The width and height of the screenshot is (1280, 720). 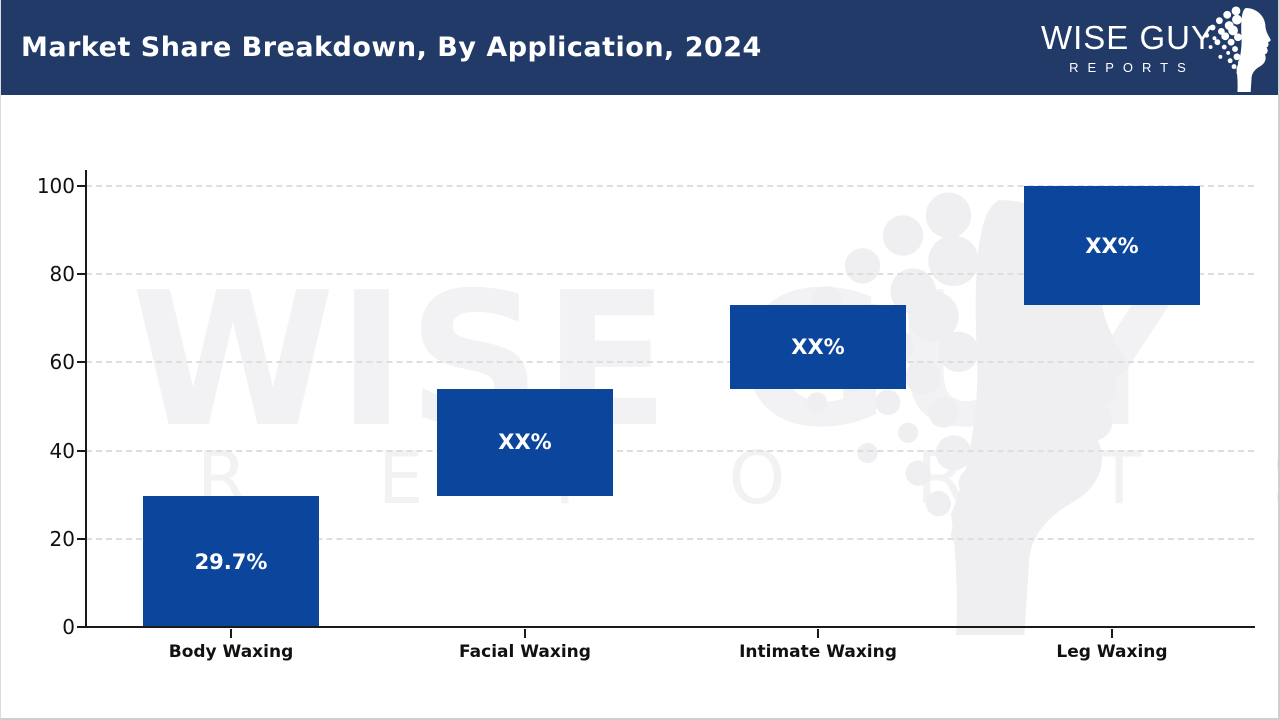 I want to click on x-category-label: Leg Waxing, so click(x=1112, y=652).